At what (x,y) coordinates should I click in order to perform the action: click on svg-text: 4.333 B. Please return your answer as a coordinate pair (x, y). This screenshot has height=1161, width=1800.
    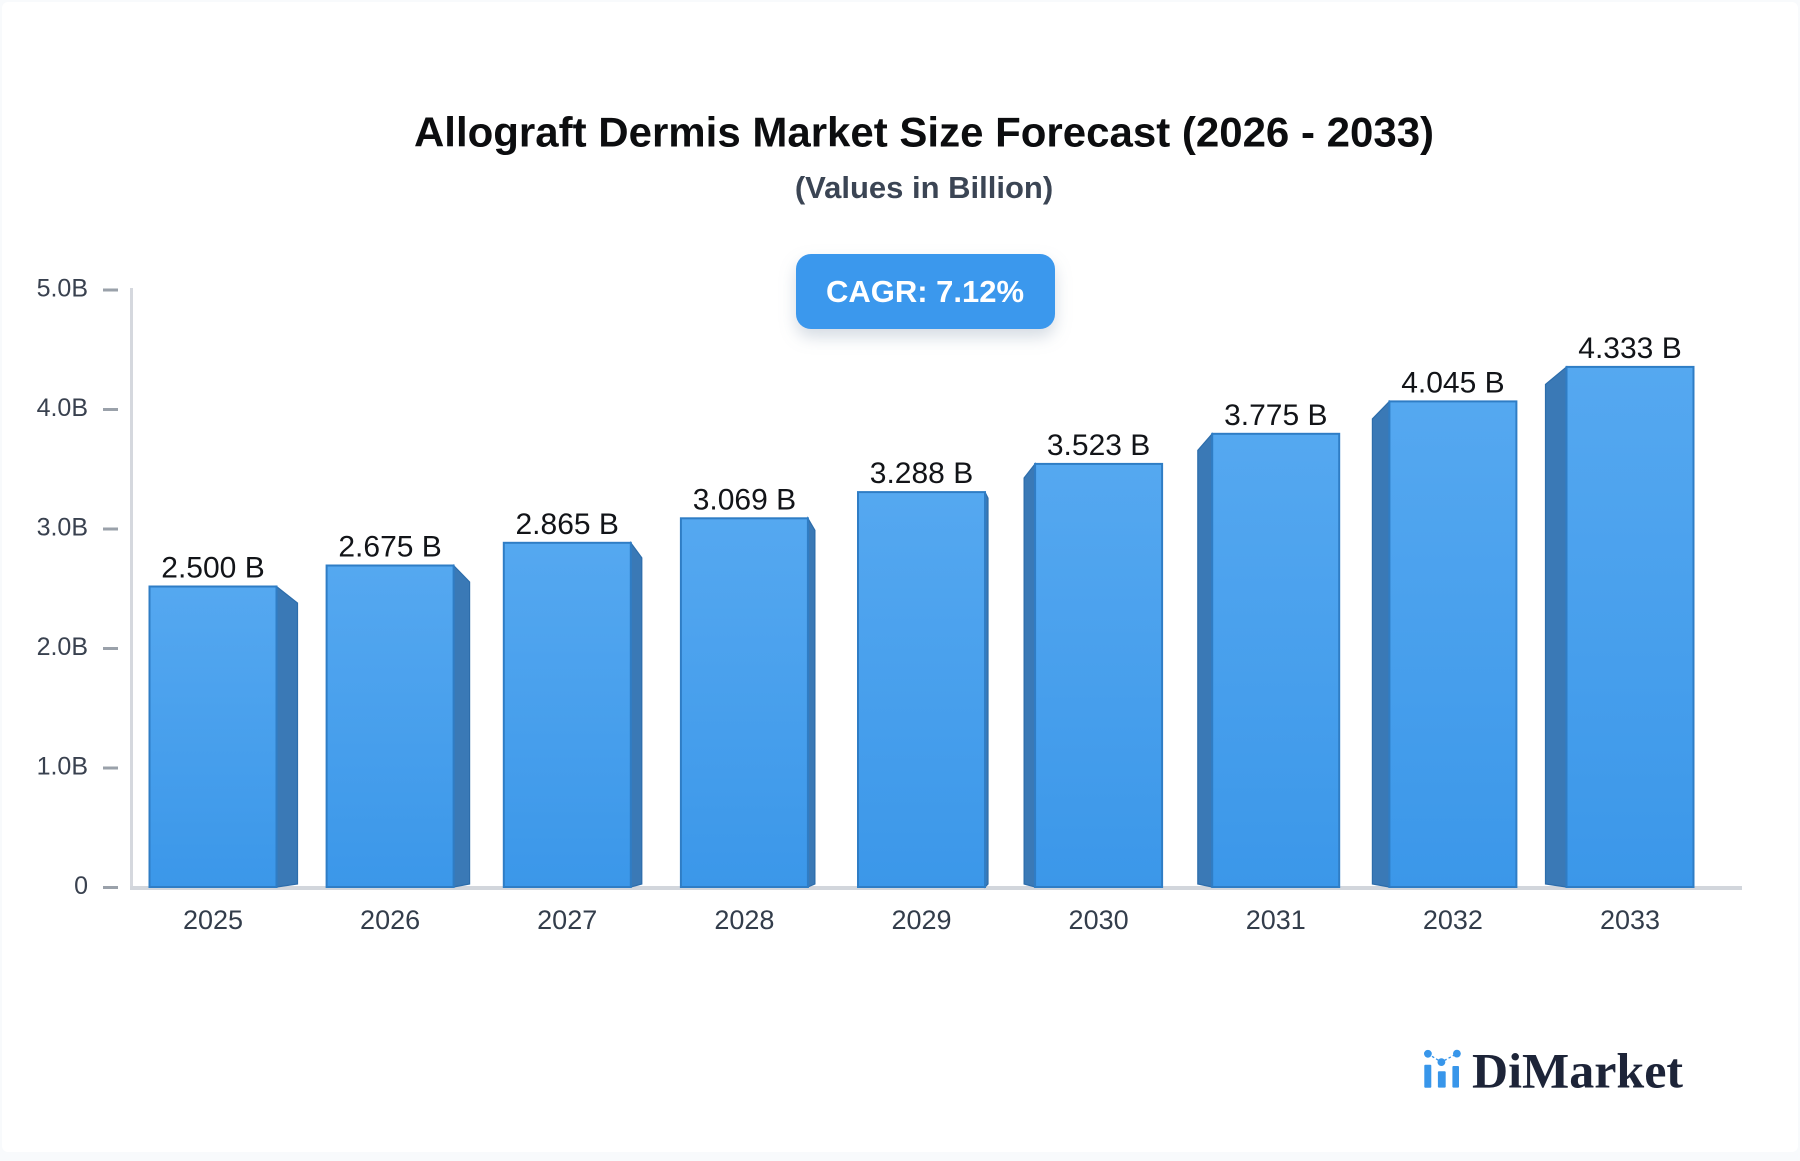
    Looking at the image, I should click on (1629, 348).